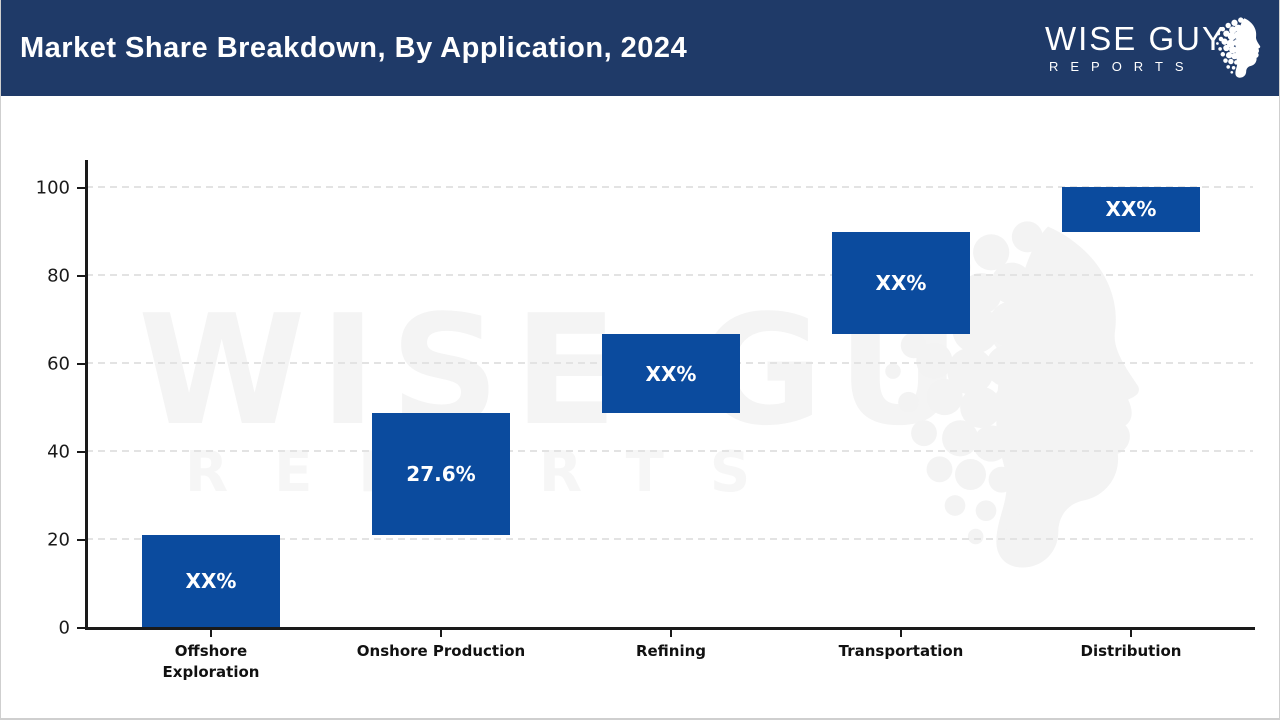 The width and height of the screenshot is (1280, 720). What do you see at coordinates (211, 633) in the screenshot?
I see `x-tick-mark-offshore-exploration` at bounding box center [211, 633].